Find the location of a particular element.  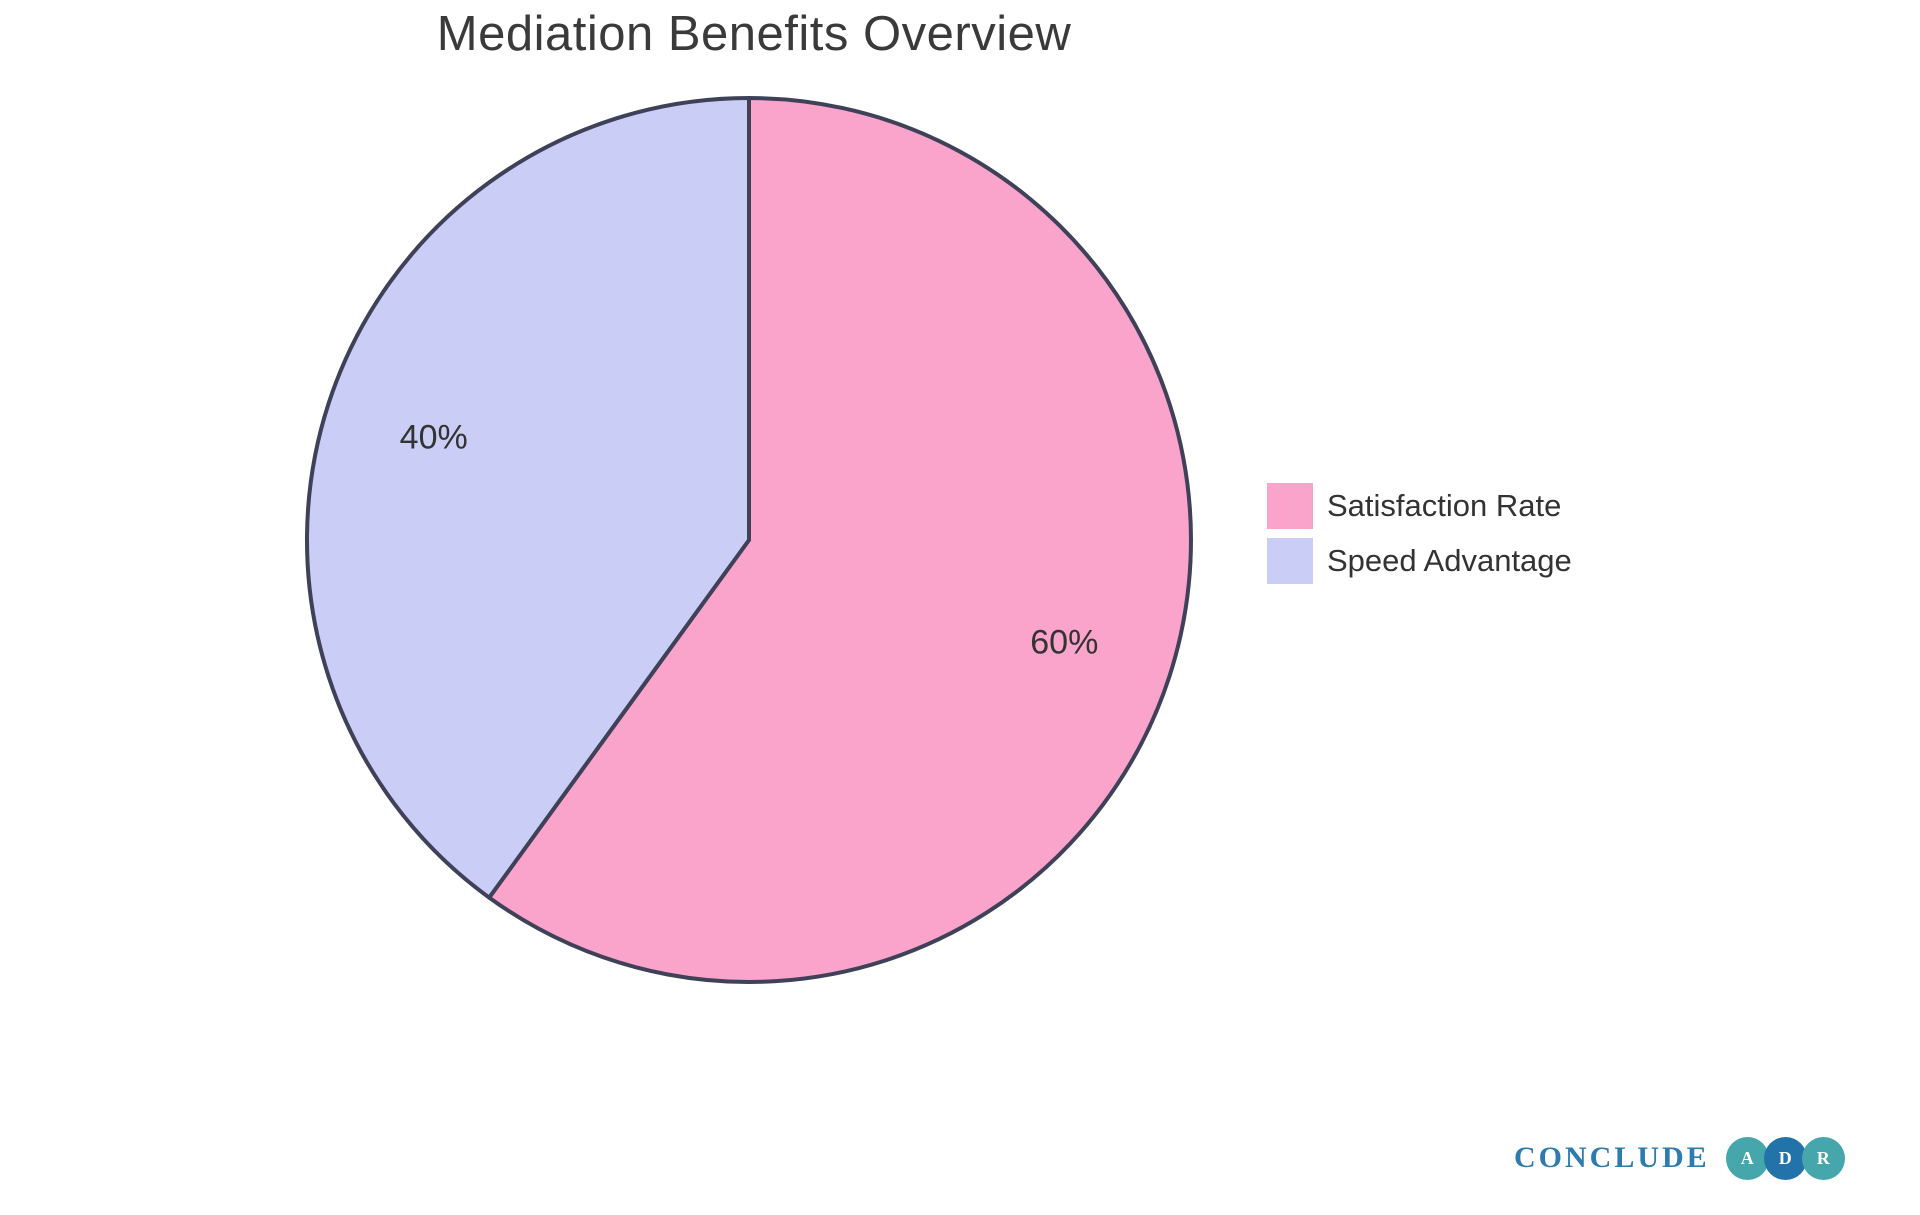

legend-label-speed-advantage: Speed Advantage is located at coordinates (1449, 560).